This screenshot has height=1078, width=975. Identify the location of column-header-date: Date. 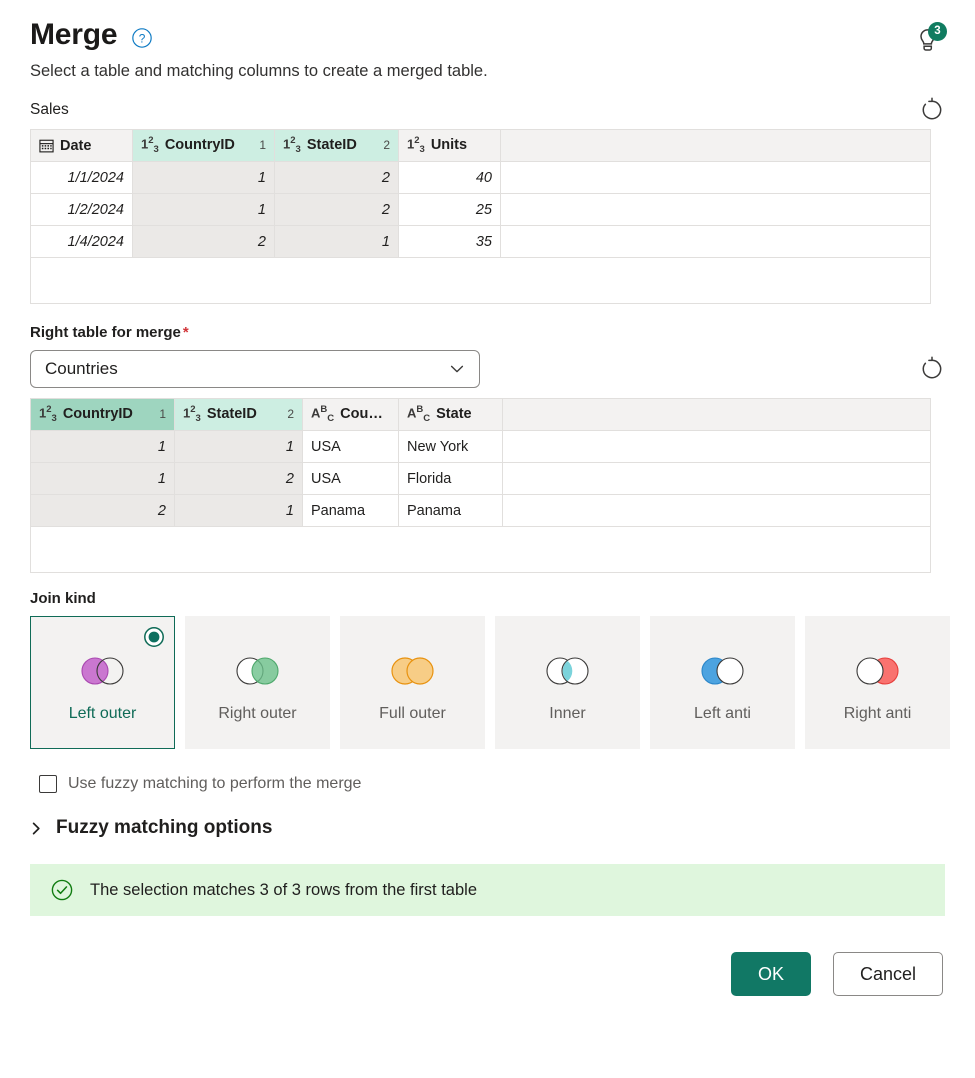
(81, 145).